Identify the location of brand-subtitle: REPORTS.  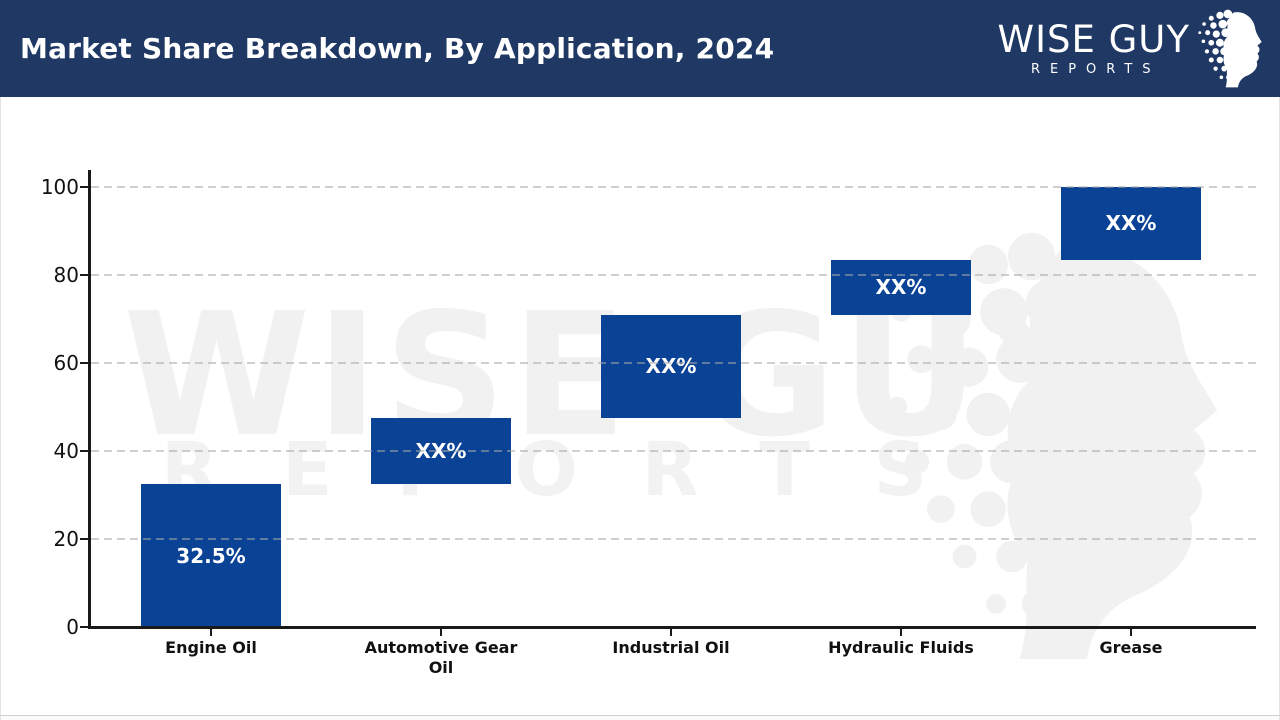
(1095, 69).